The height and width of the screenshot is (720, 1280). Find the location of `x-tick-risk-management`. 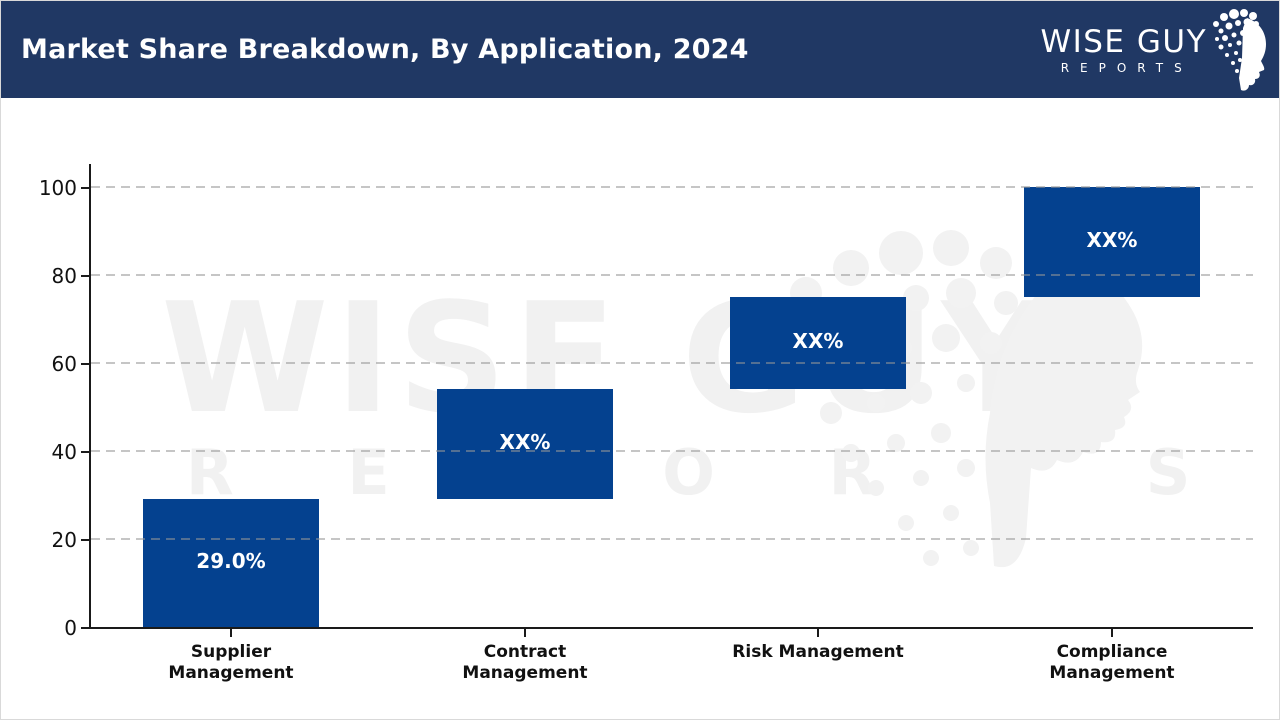

x-tick-risk-management is located at coordinates (818, 633).